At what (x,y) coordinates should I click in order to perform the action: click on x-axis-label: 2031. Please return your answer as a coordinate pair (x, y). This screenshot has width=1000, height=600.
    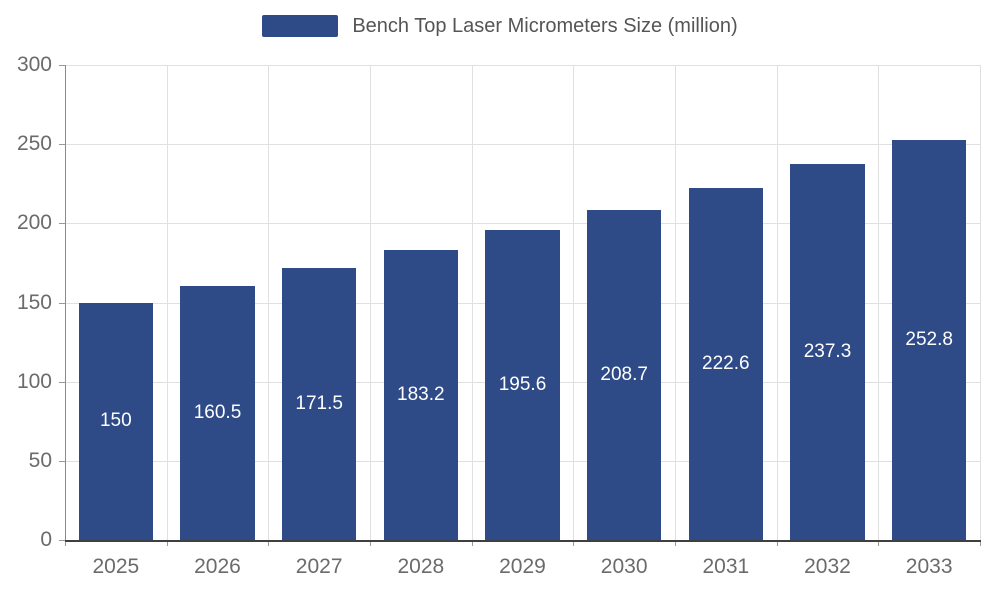
    Looking at the image, I should click on (726, 566).